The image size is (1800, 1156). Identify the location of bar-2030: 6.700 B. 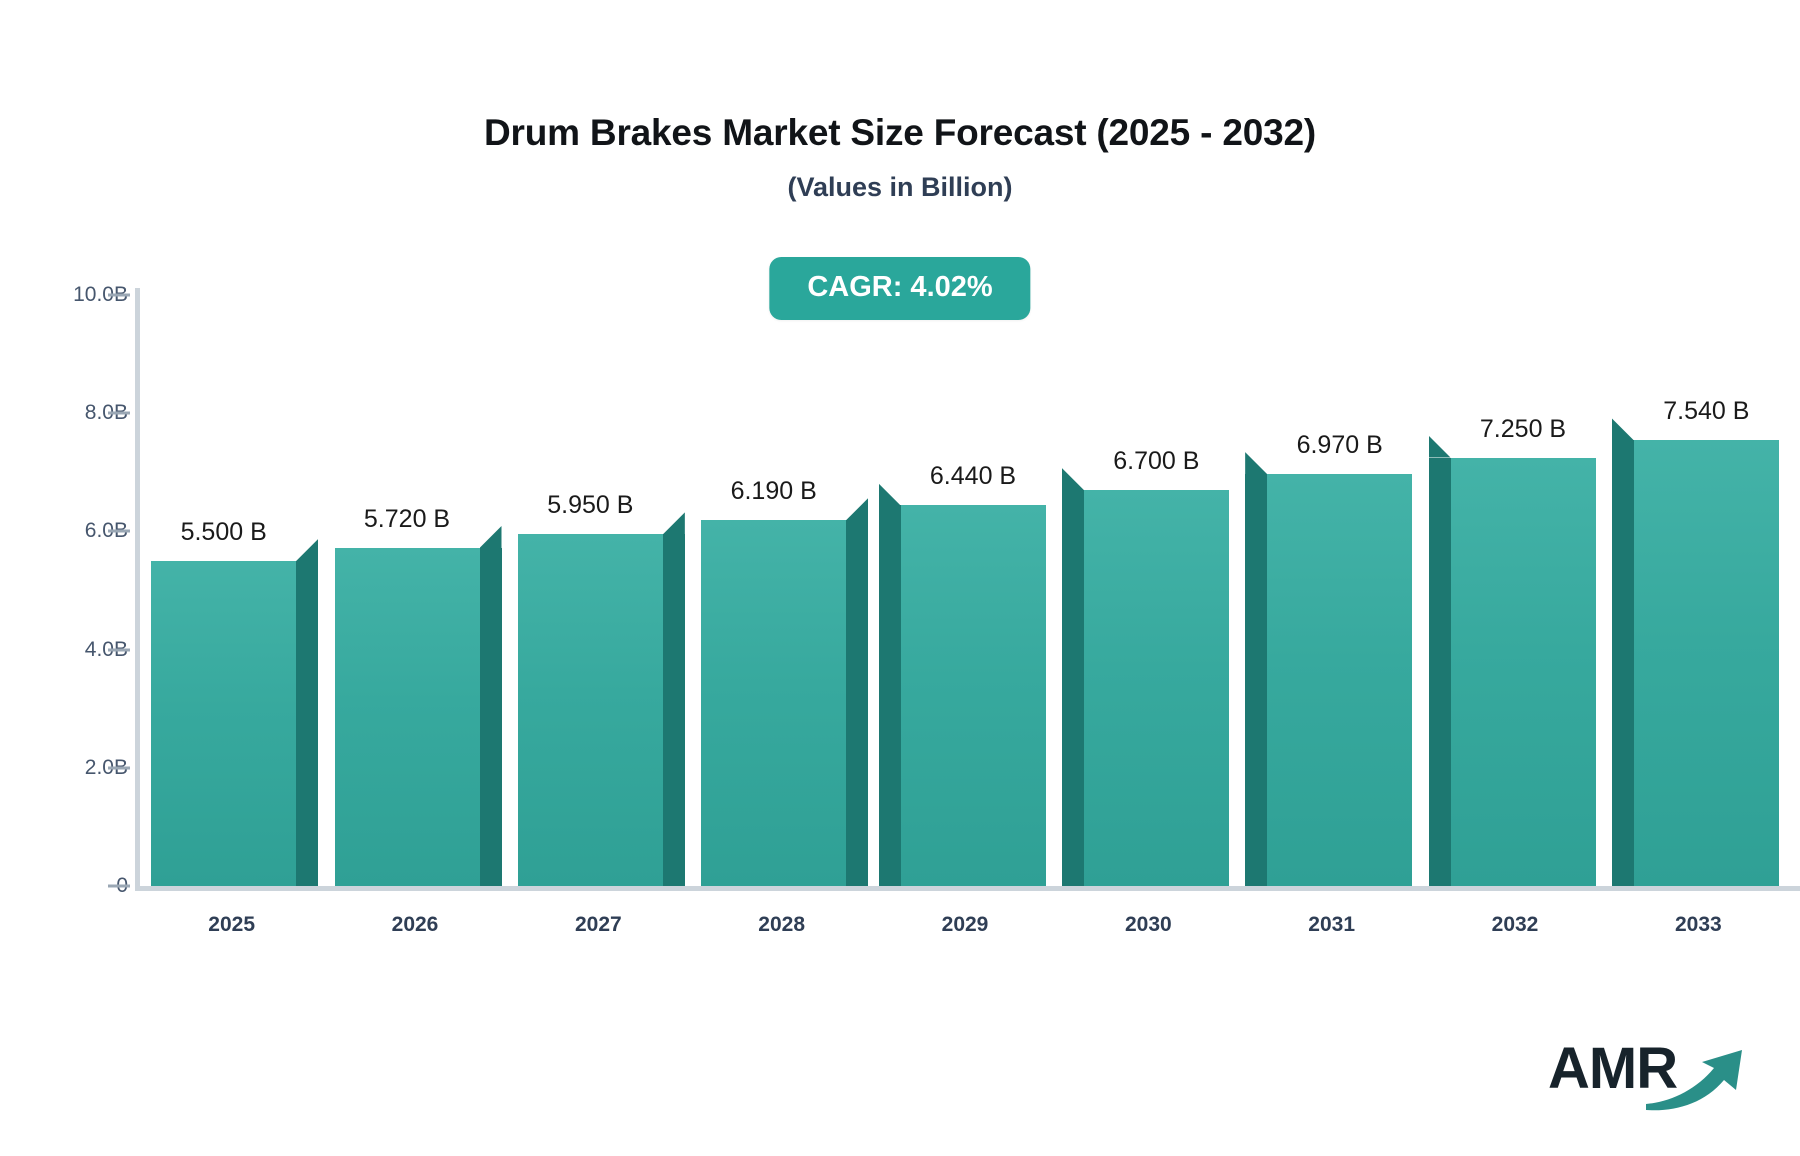
(1145, 666).